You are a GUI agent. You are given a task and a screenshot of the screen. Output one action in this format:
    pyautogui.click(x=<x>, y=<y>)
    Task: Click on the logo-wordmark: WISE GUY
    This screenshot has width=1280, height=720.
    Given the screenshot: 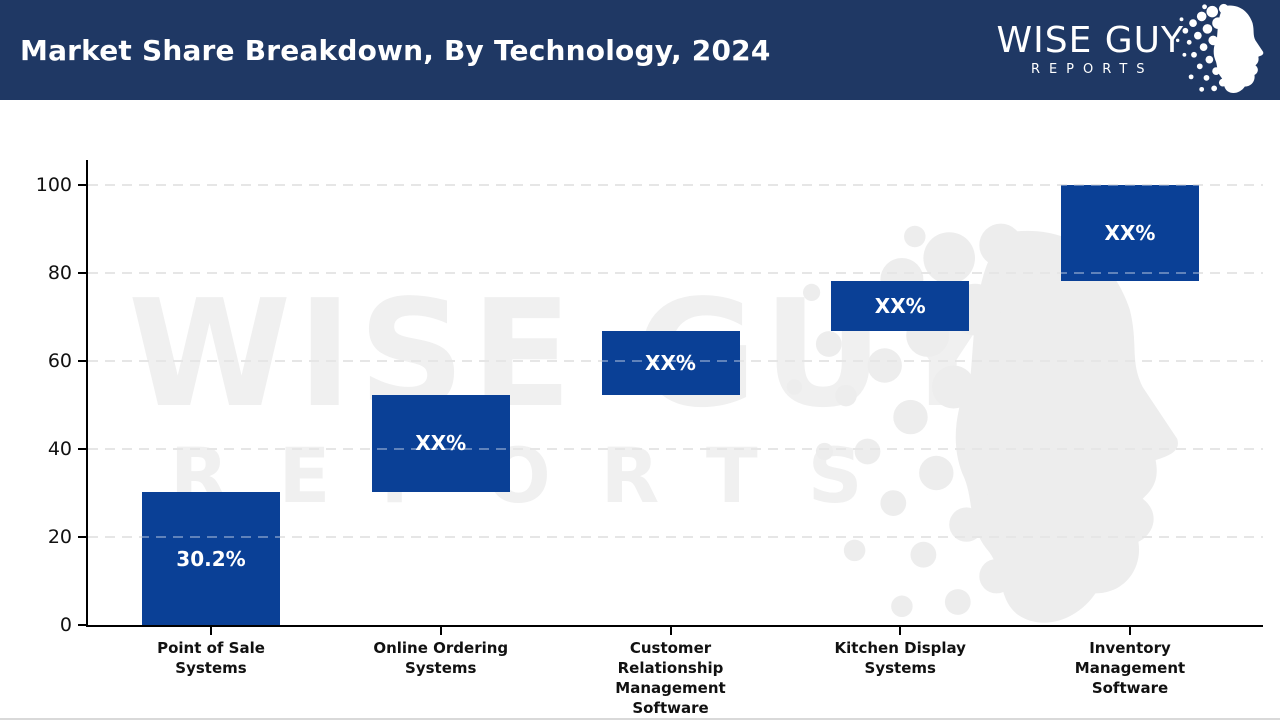 What is the action you would take?
    pyautogui.click(x=1090, y=40)
    